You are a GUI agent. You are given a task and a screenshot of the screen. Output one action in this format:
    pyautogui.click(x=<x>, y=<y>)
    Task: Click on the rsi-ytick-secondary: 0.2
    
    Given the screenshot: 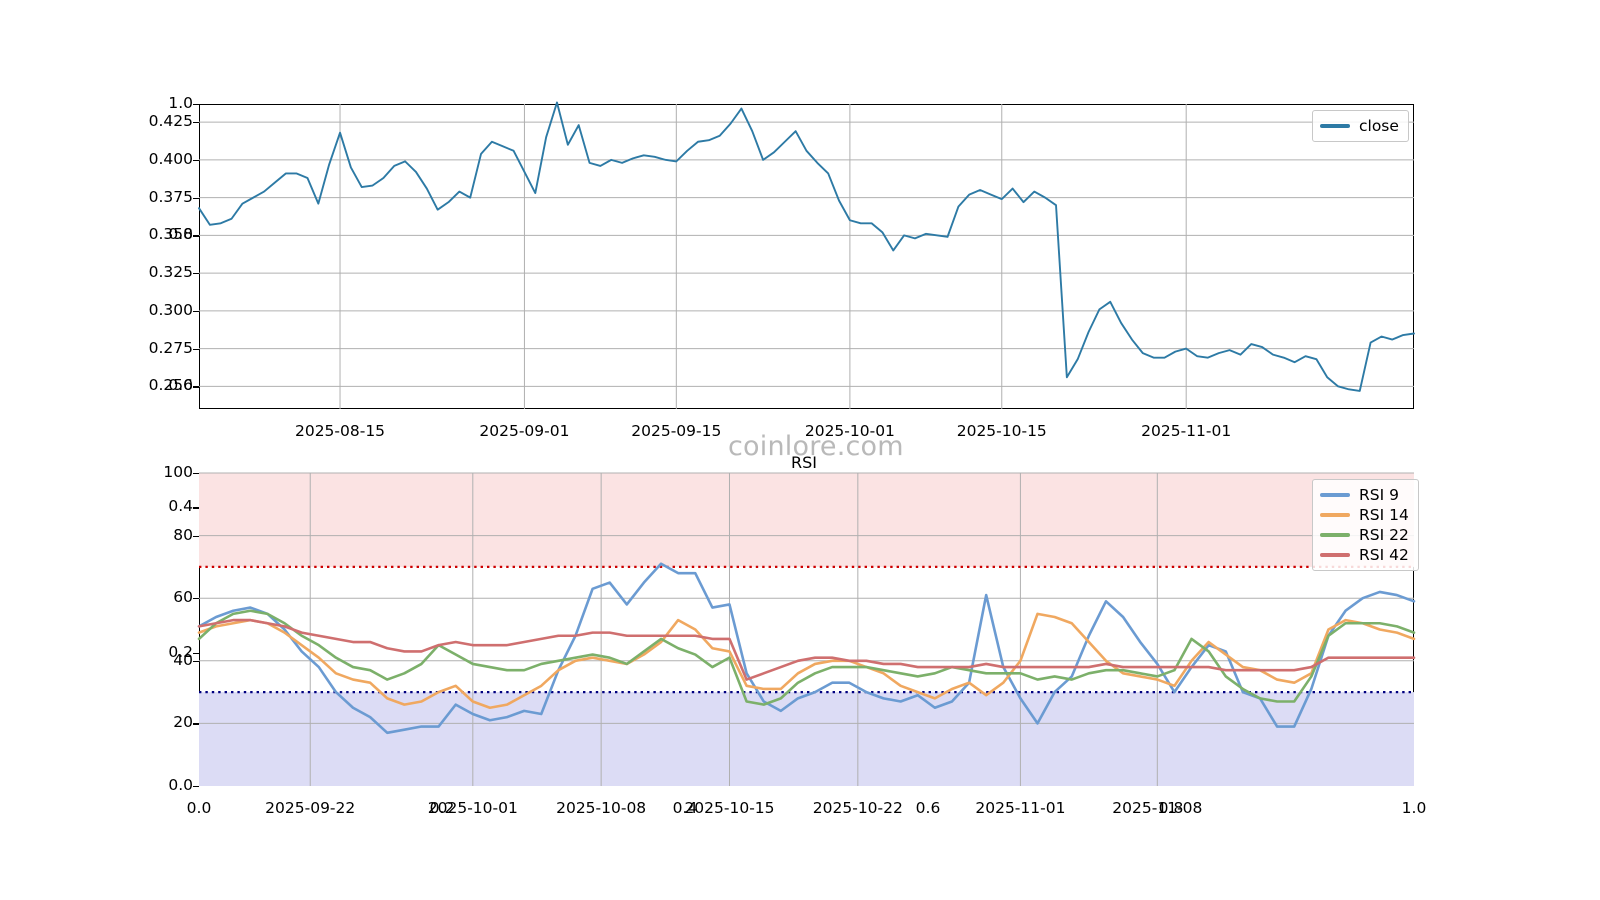 What is the action you would take?
    pyautogui.click(x=180, y=651)
    